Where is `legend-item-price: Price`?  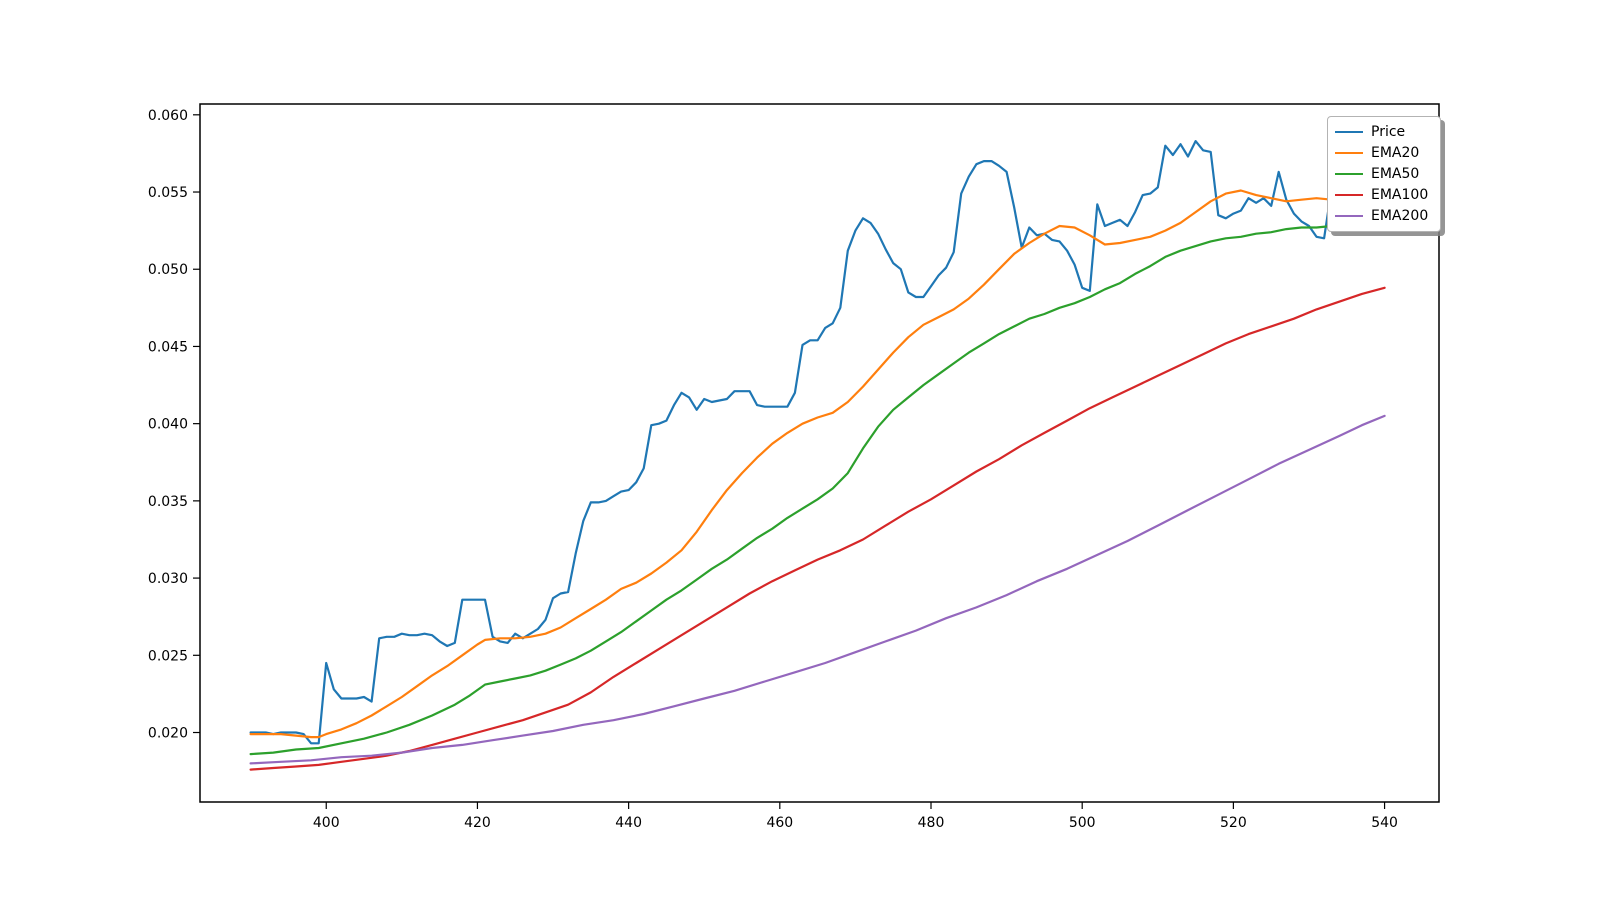
legend-item-price: Price is located at coordinates (1383, 132).